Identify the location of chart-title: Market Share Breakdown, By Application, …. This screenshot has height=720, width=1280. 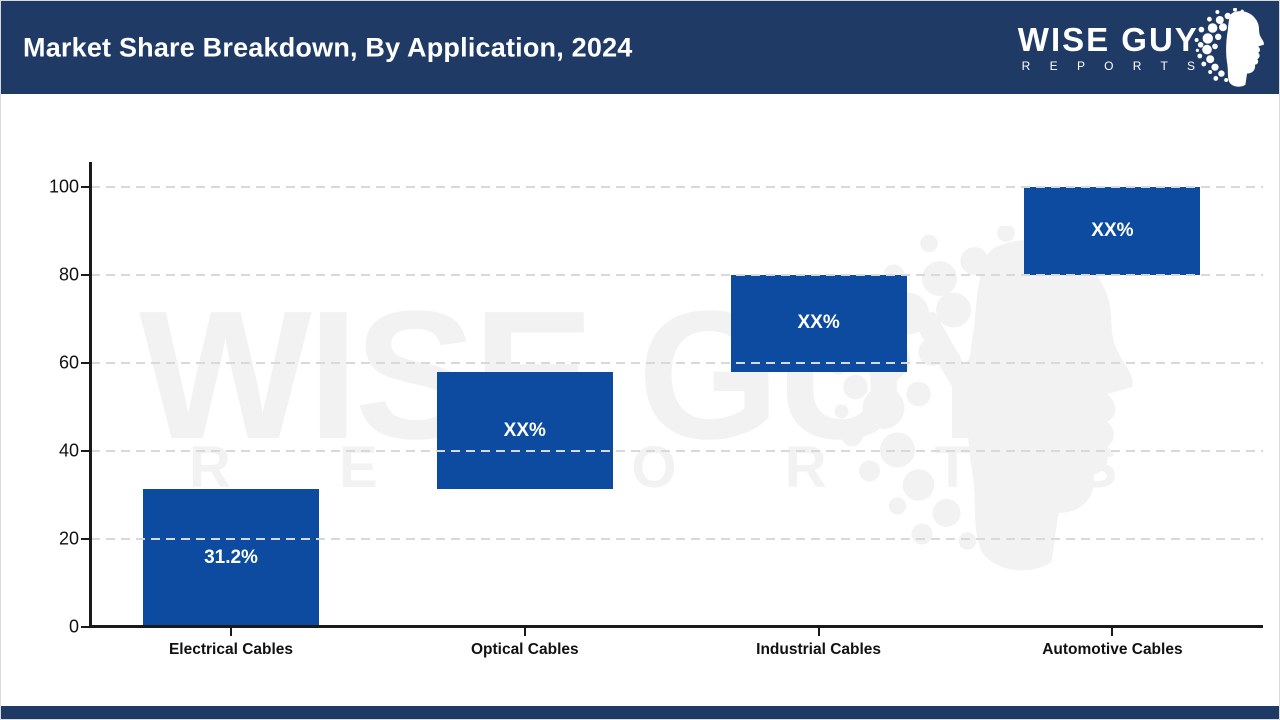
(328, 47).